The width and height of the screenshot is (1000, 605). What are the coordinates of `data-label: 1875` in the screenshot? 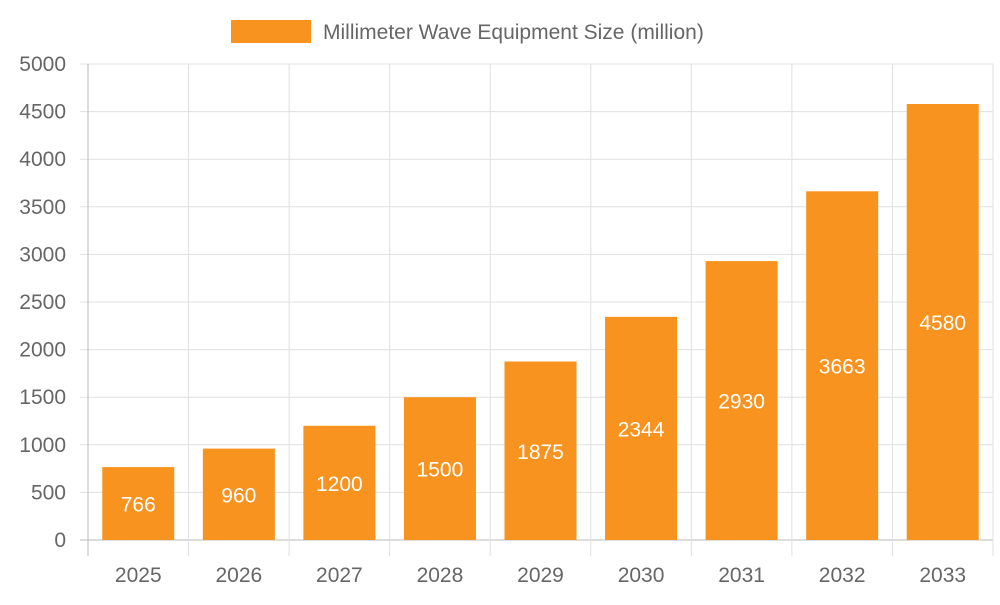 It's located at (540, 452).